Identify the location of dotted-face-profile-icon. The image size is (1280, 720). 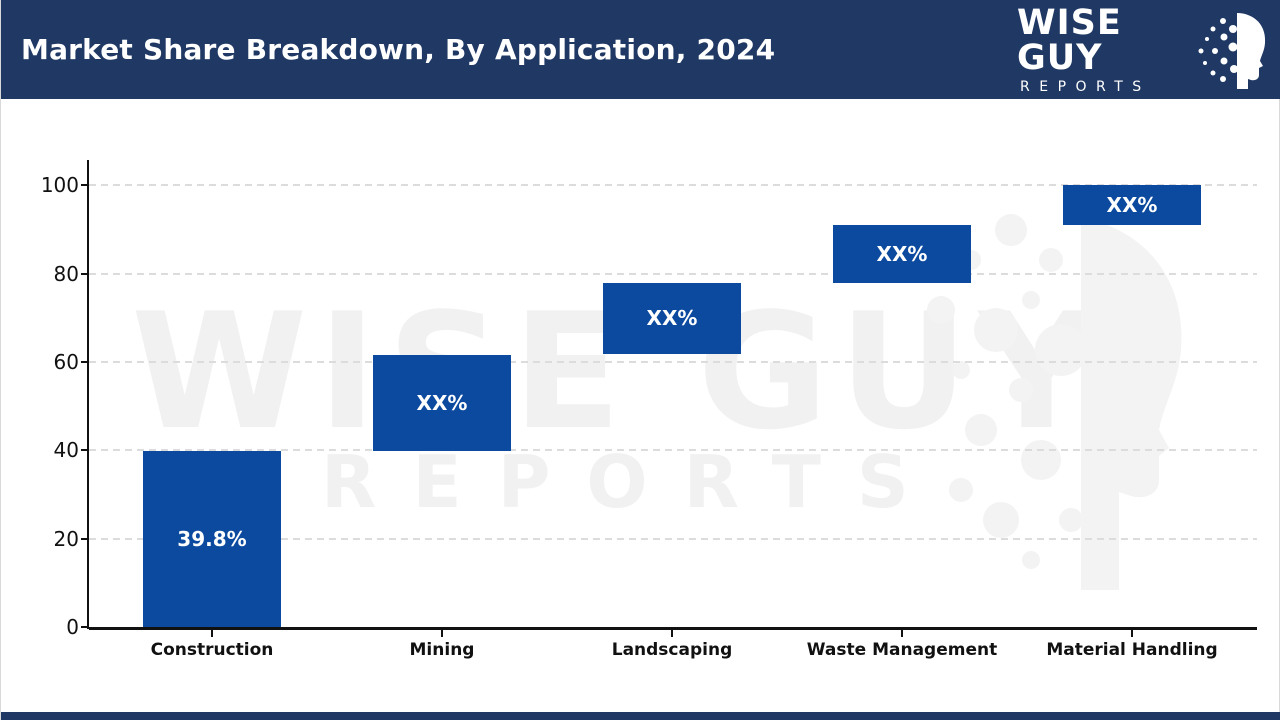
(1232, 51).